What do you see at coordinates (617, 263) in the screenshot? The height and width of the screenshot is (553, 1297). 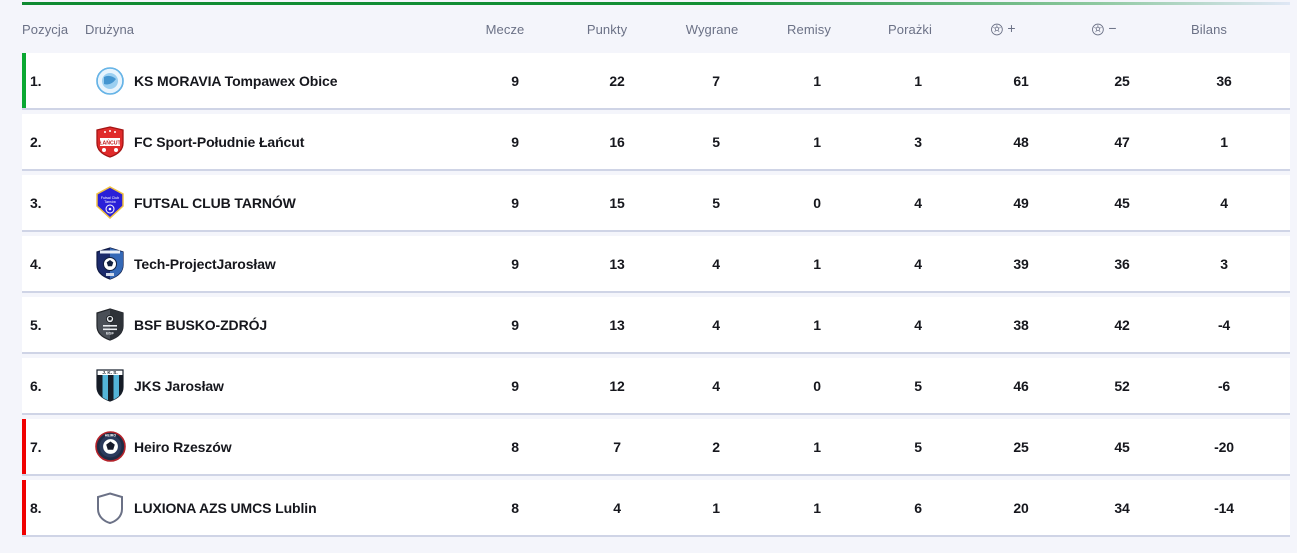 I see `row-points: 13` at bounding box center [617, 263].